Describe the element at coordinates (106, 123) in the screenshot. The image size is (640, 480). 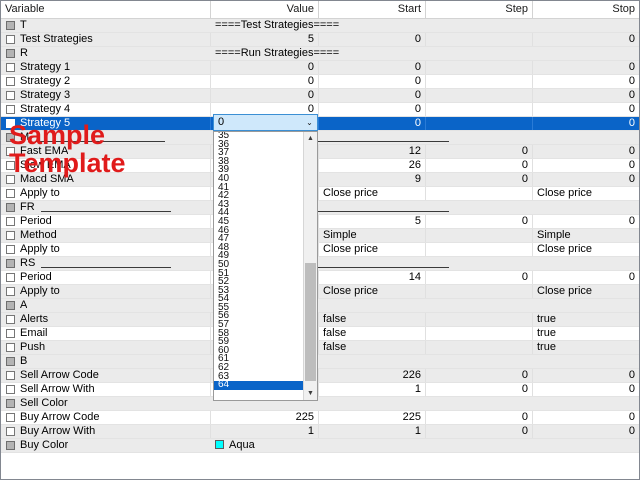
I see `variable-cell: Strategy 5` at that location.